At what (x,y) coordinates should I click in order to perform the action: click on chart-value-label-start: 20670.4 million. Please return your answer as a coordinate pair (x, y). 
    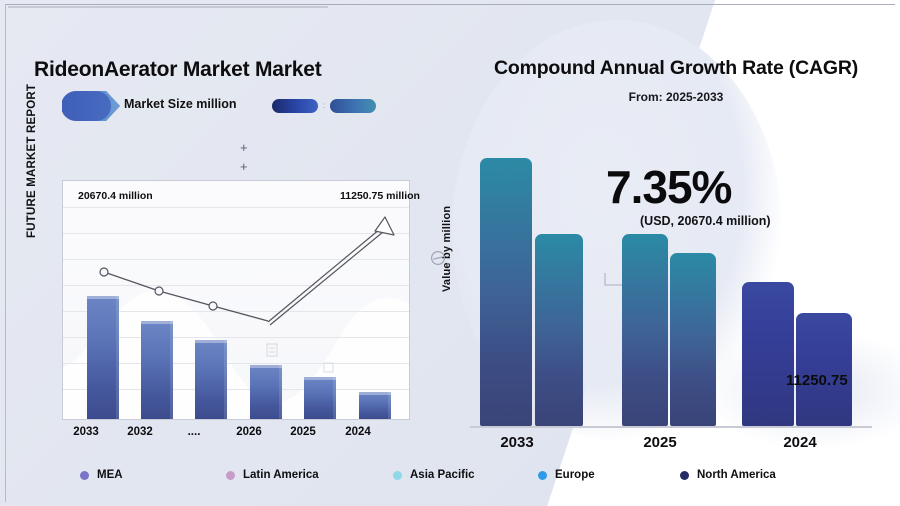
    Looking at the image, I should click on (115, 196).